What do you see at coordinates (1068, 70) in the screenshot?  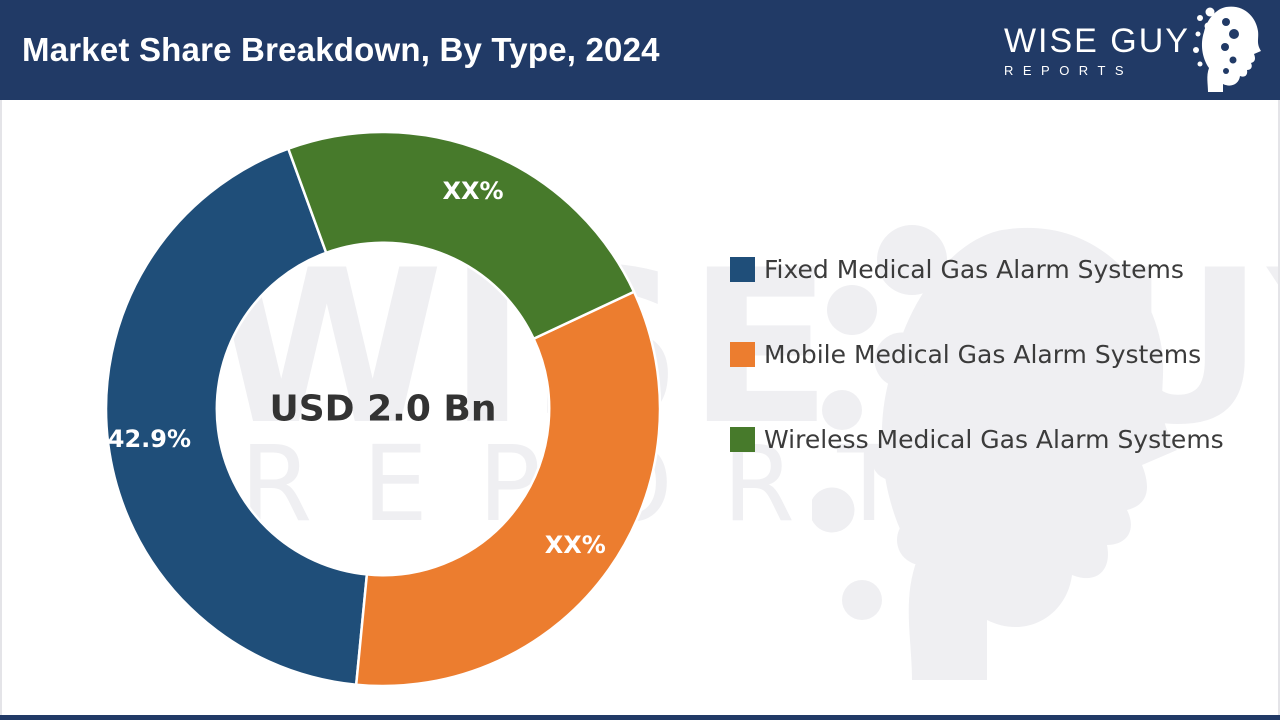 I see `logo-subtitle: REPORTS` at bounding box center [1068, 70].